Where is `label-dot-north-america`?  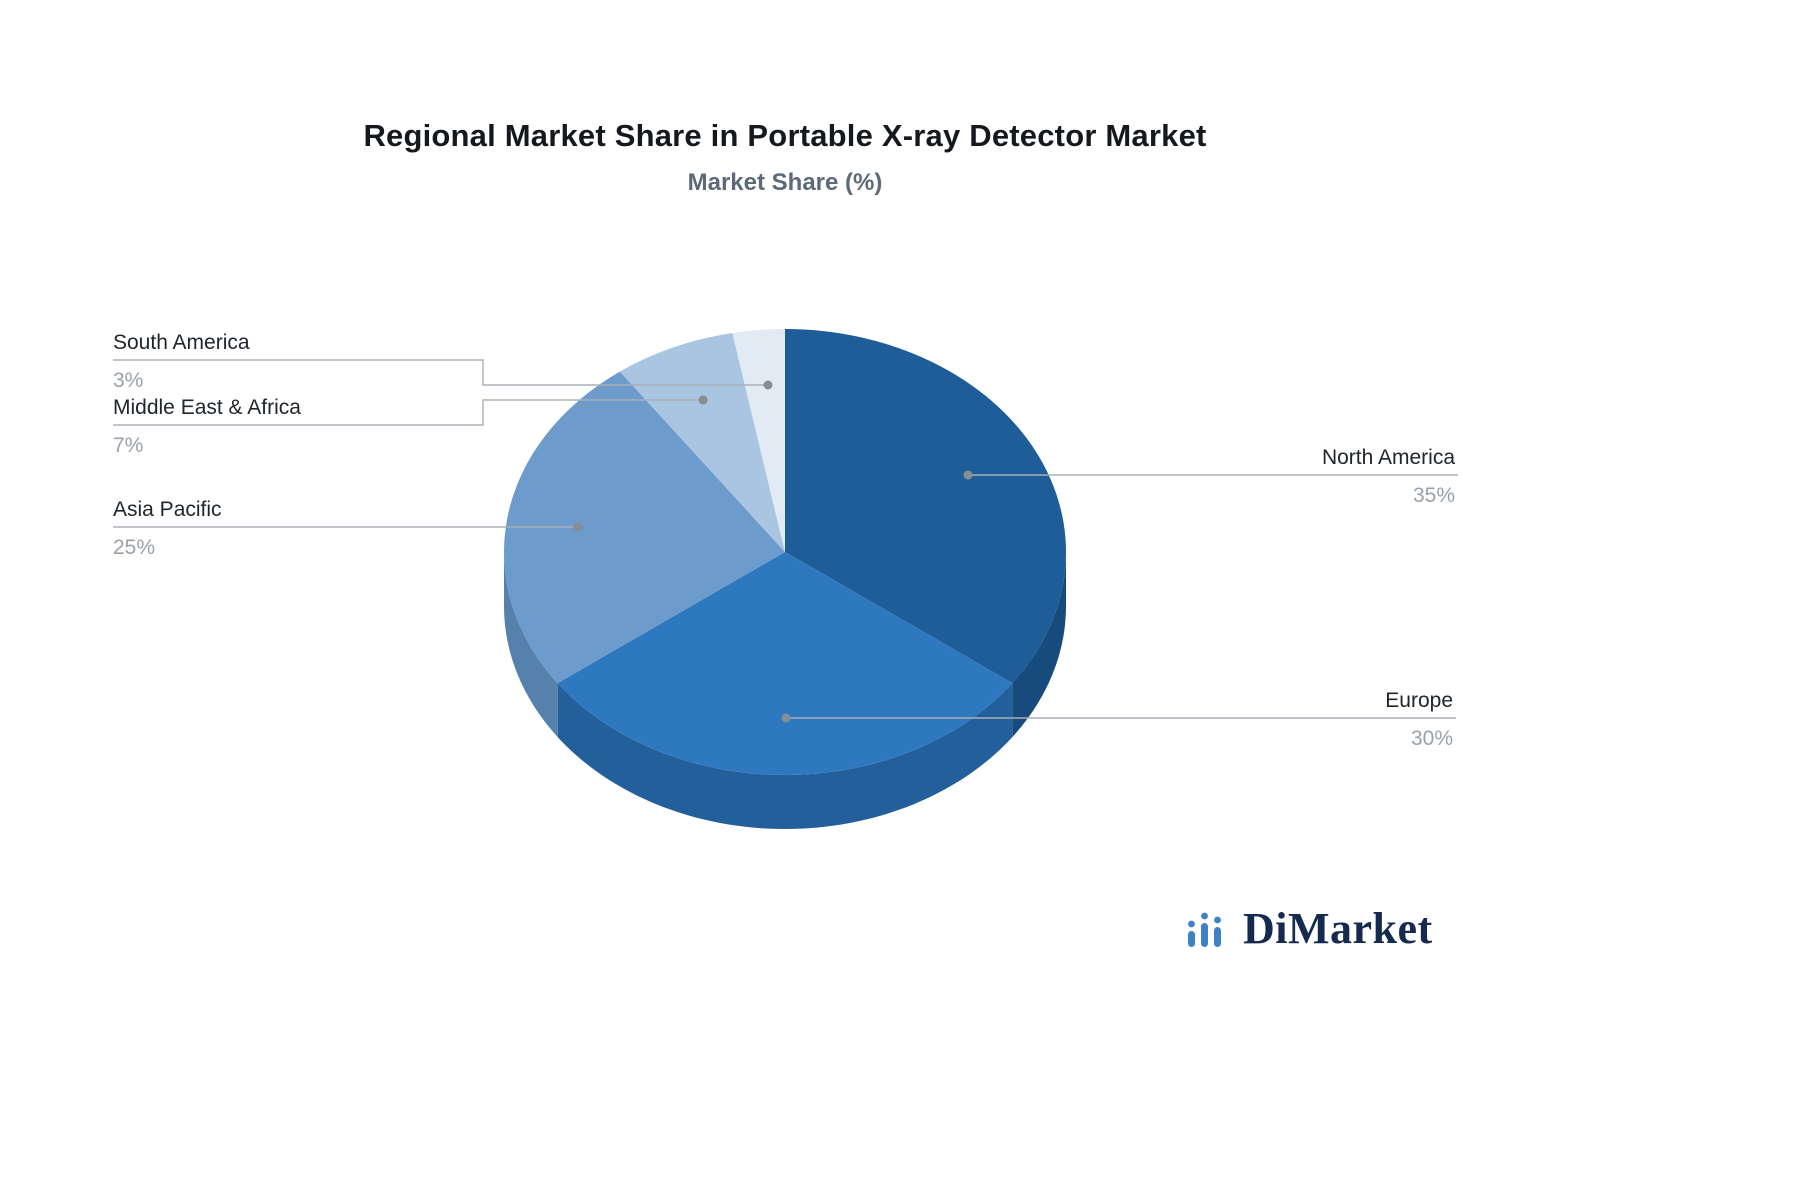 label-dot-north-america is located at coordinates (968, 475).